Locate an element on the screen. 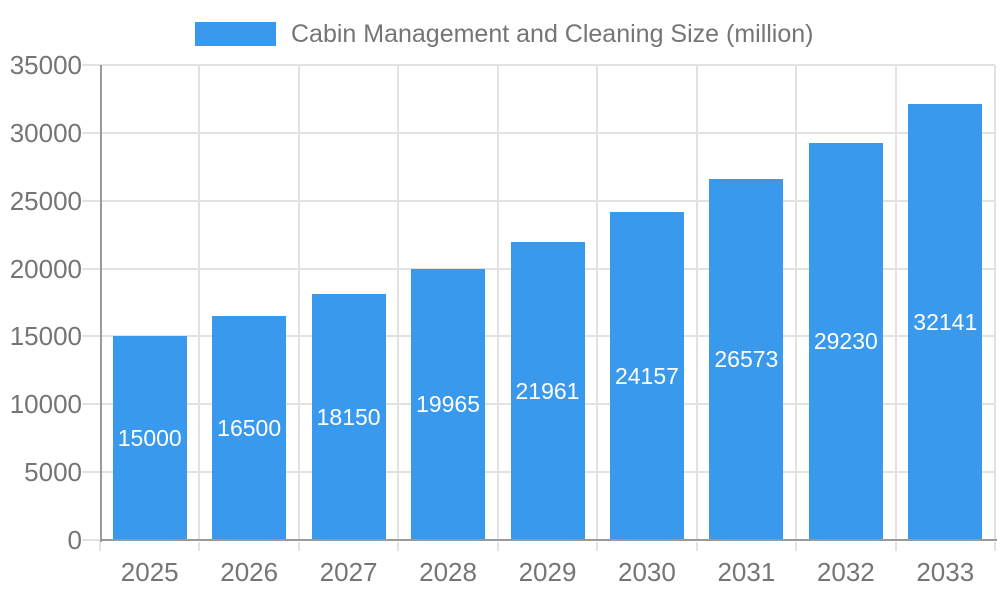 The image size is (1000, 600). y-tick-label: 20000 is located at coordinates (45, 268).